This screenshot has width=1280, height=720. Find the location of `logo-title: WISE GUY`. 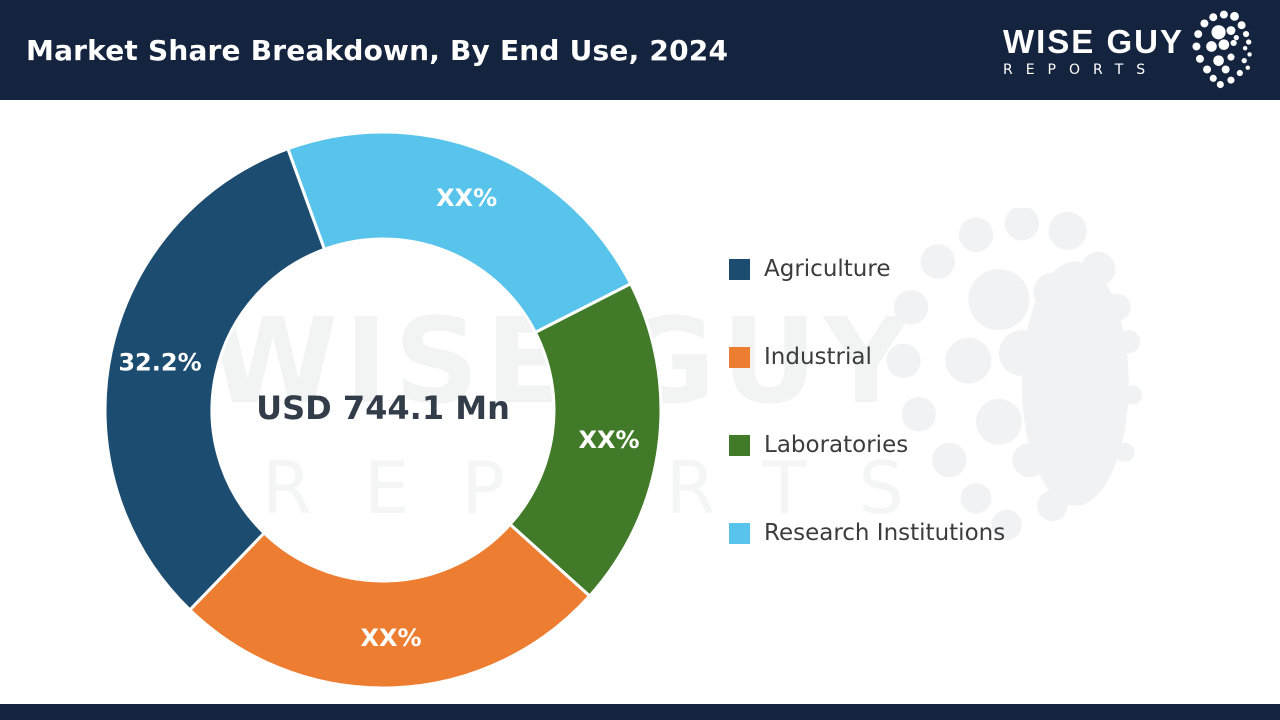

logo-title: WISE GUY is located at coordinates (1093, 41).